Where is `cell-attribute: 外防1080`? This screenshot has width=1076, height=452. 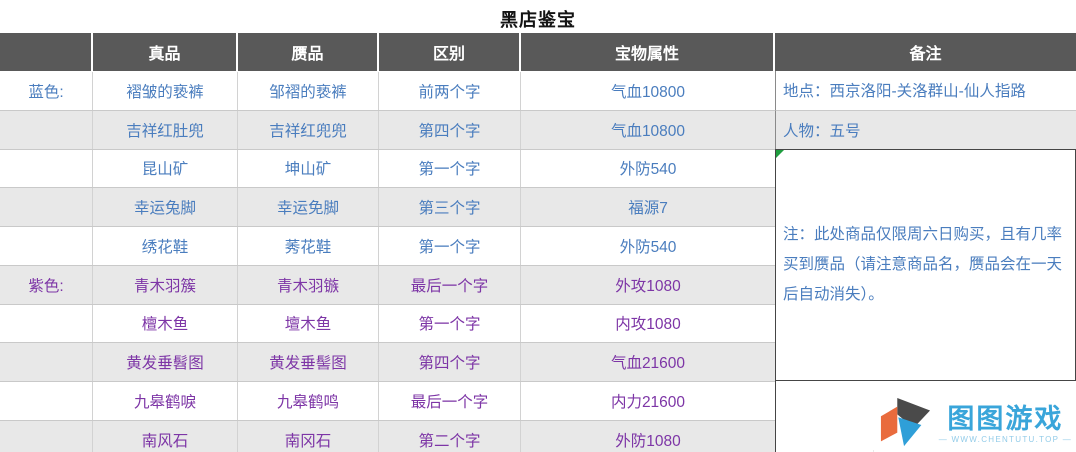
cell-attribute: 外防1080 is located at coordinates (648, 441).